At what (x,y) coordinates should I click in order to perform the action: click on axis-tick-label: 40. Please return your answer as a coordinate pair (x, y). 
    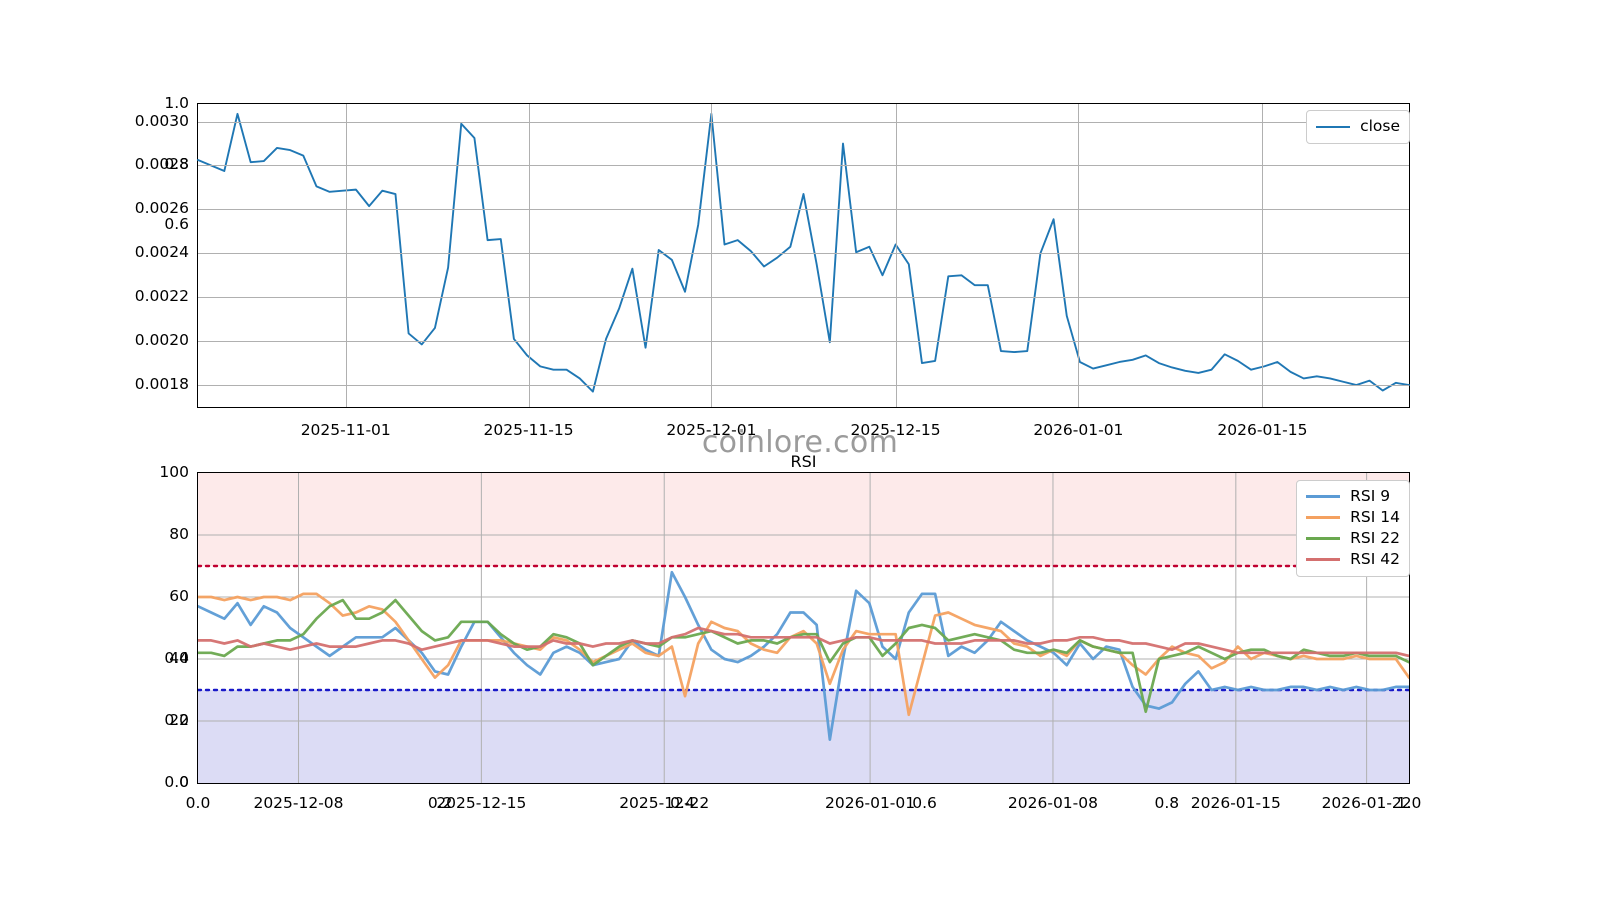
    Looking at the image, I should click on (179, 658).